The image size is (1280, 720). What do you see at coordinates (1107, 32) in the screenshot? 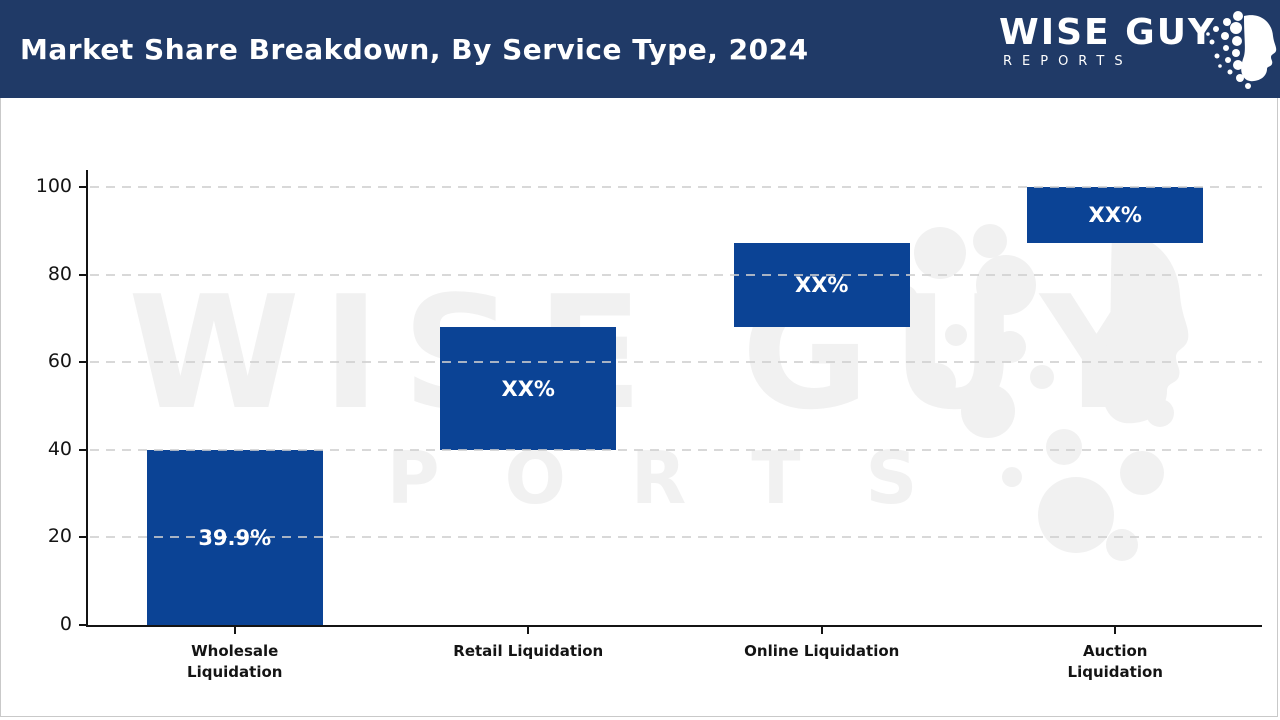
I see `brand-logo-text: WISE GUY` at bounding box center [1107, 32].